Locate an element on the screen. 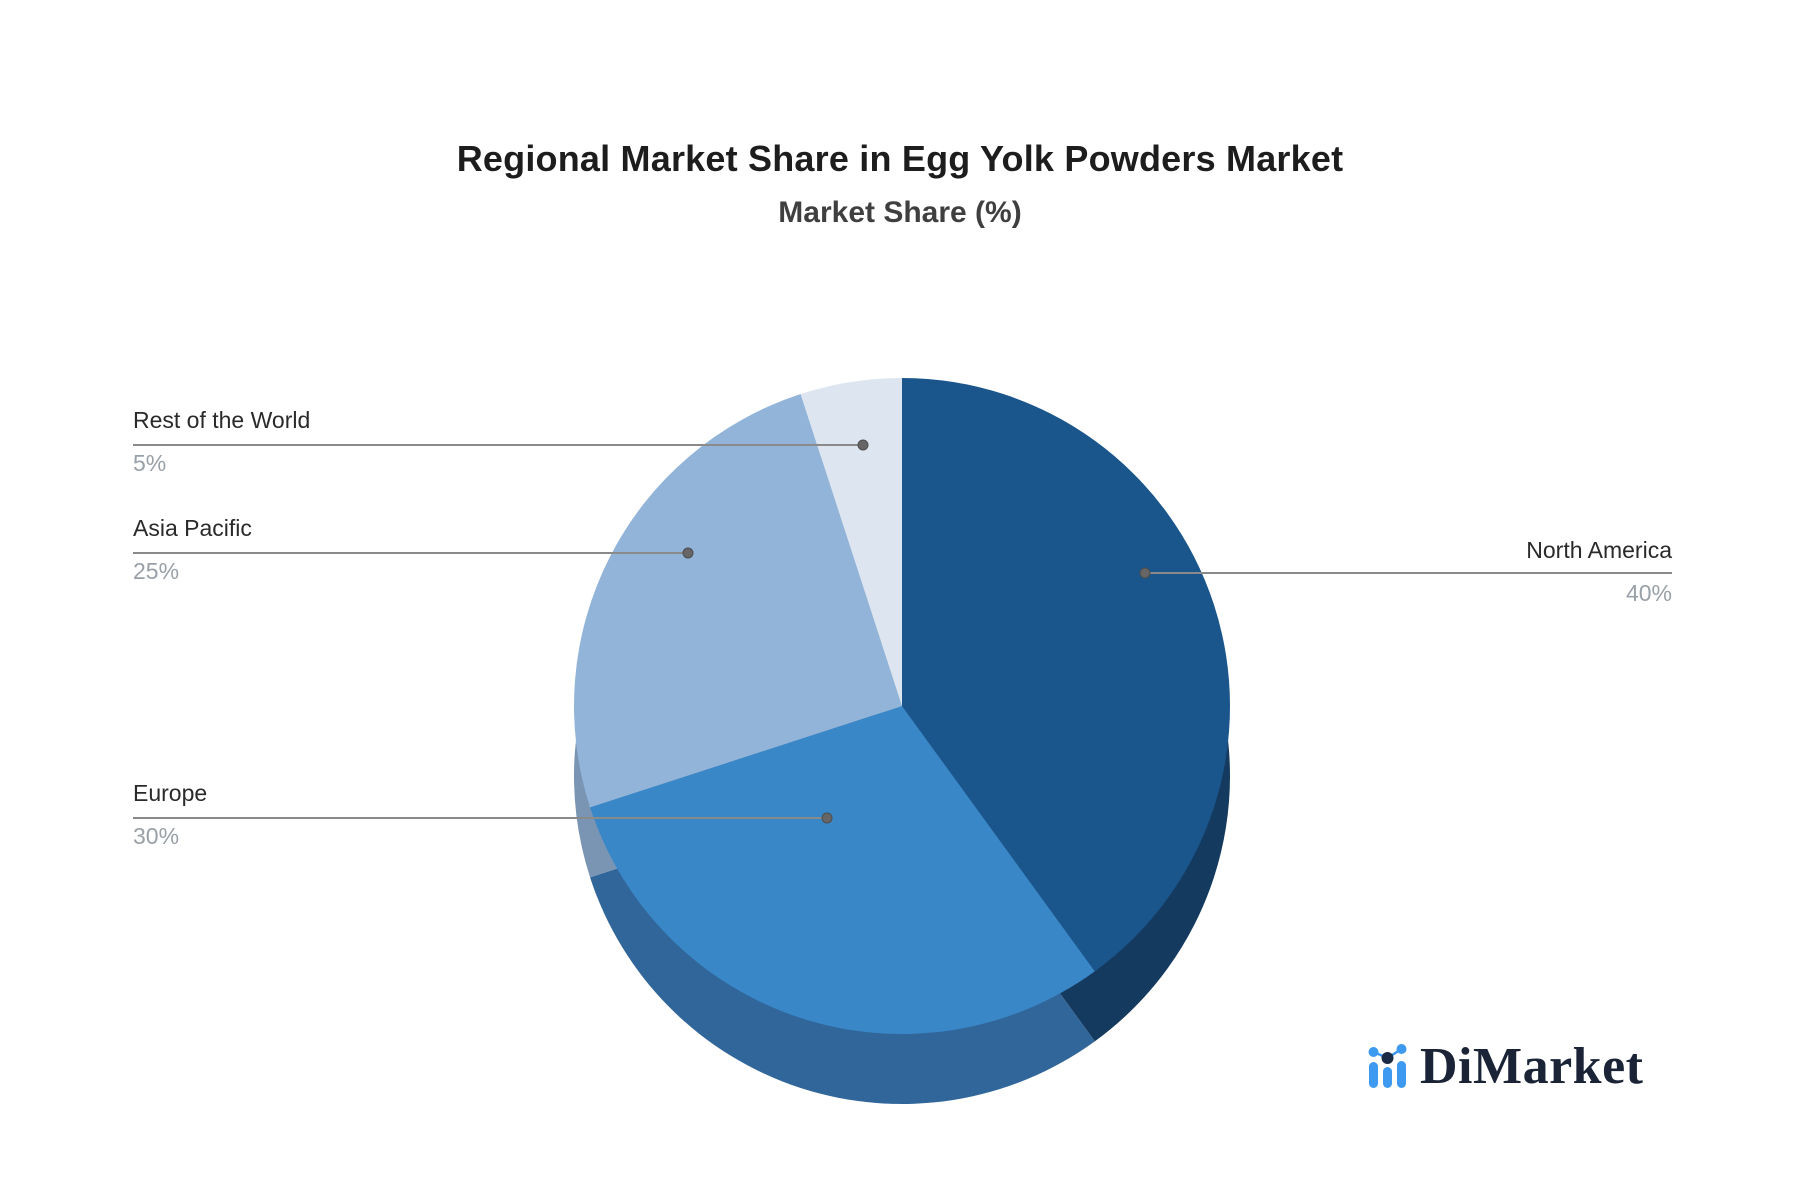 This screenshot has height=1196, width=1800. dimarket-logo: DiMarket is located at coordinates (1506, 1066).